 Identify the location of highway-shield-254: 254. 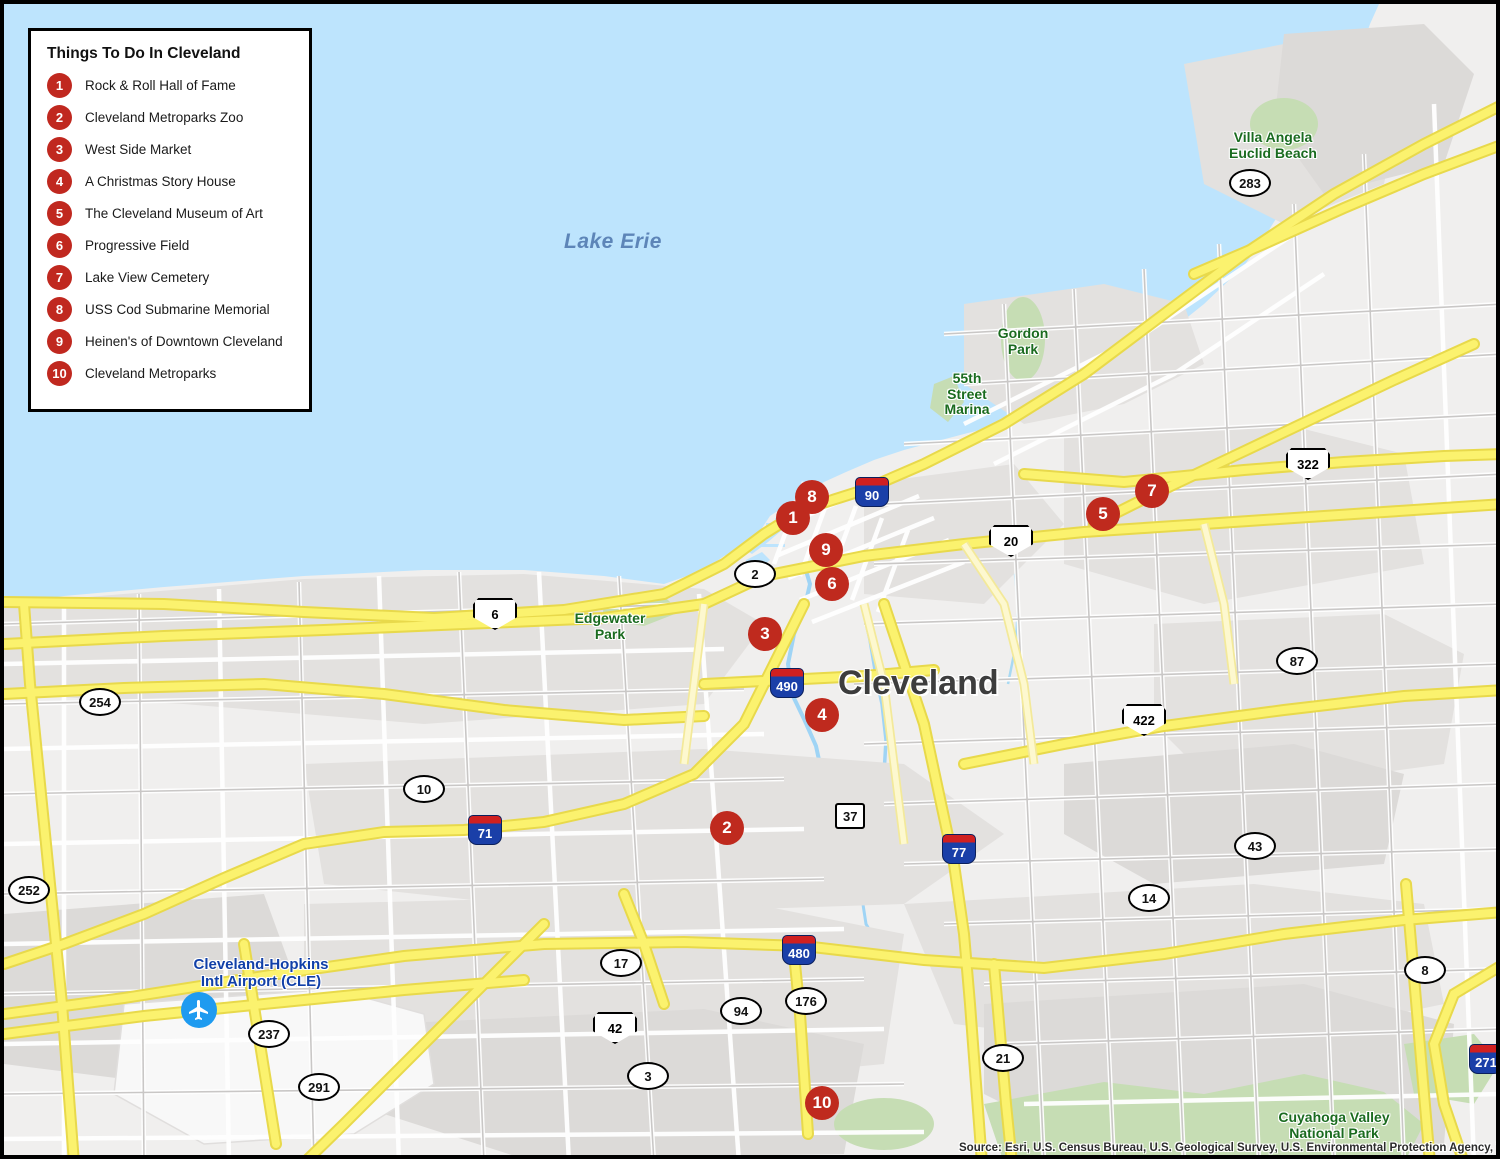
(100, 702).